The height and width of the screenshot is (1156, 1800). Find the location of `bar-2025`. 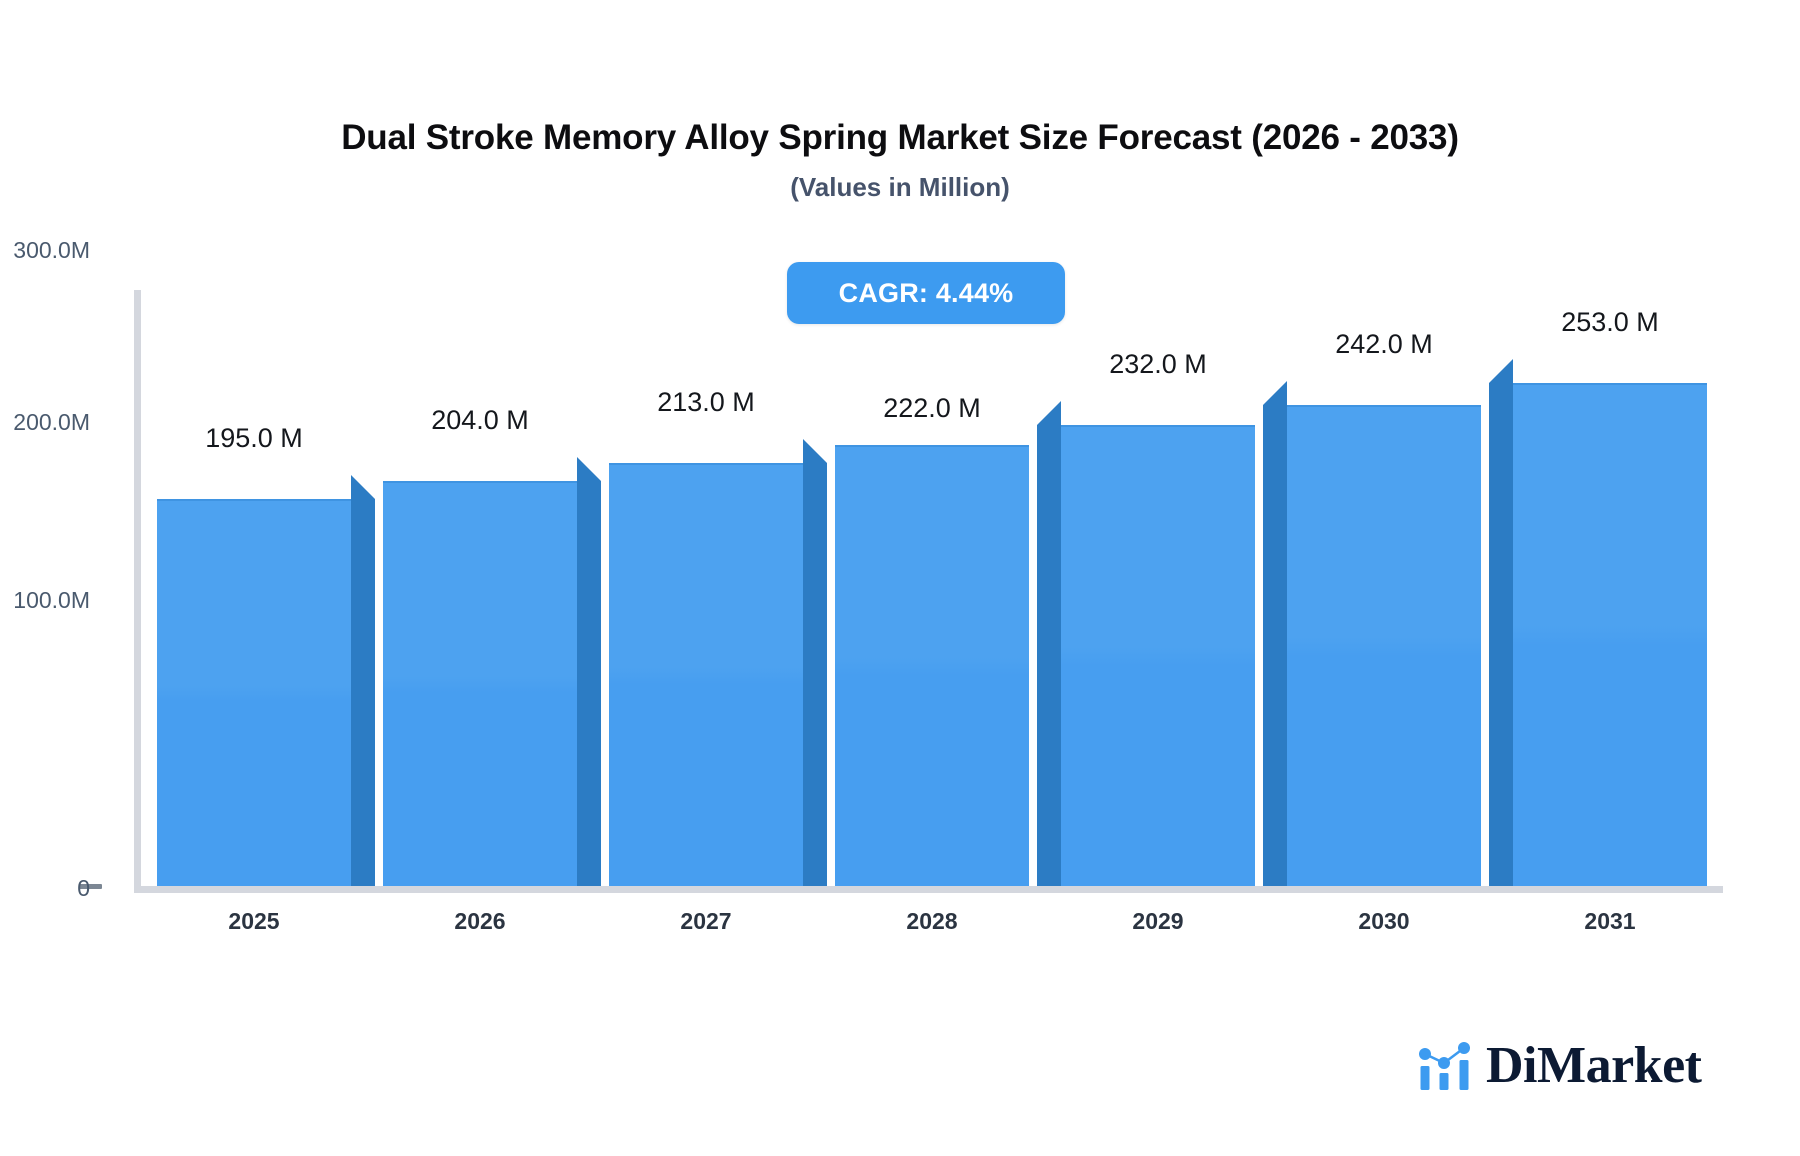

bar-2025 is located at coordinates (266, 680).